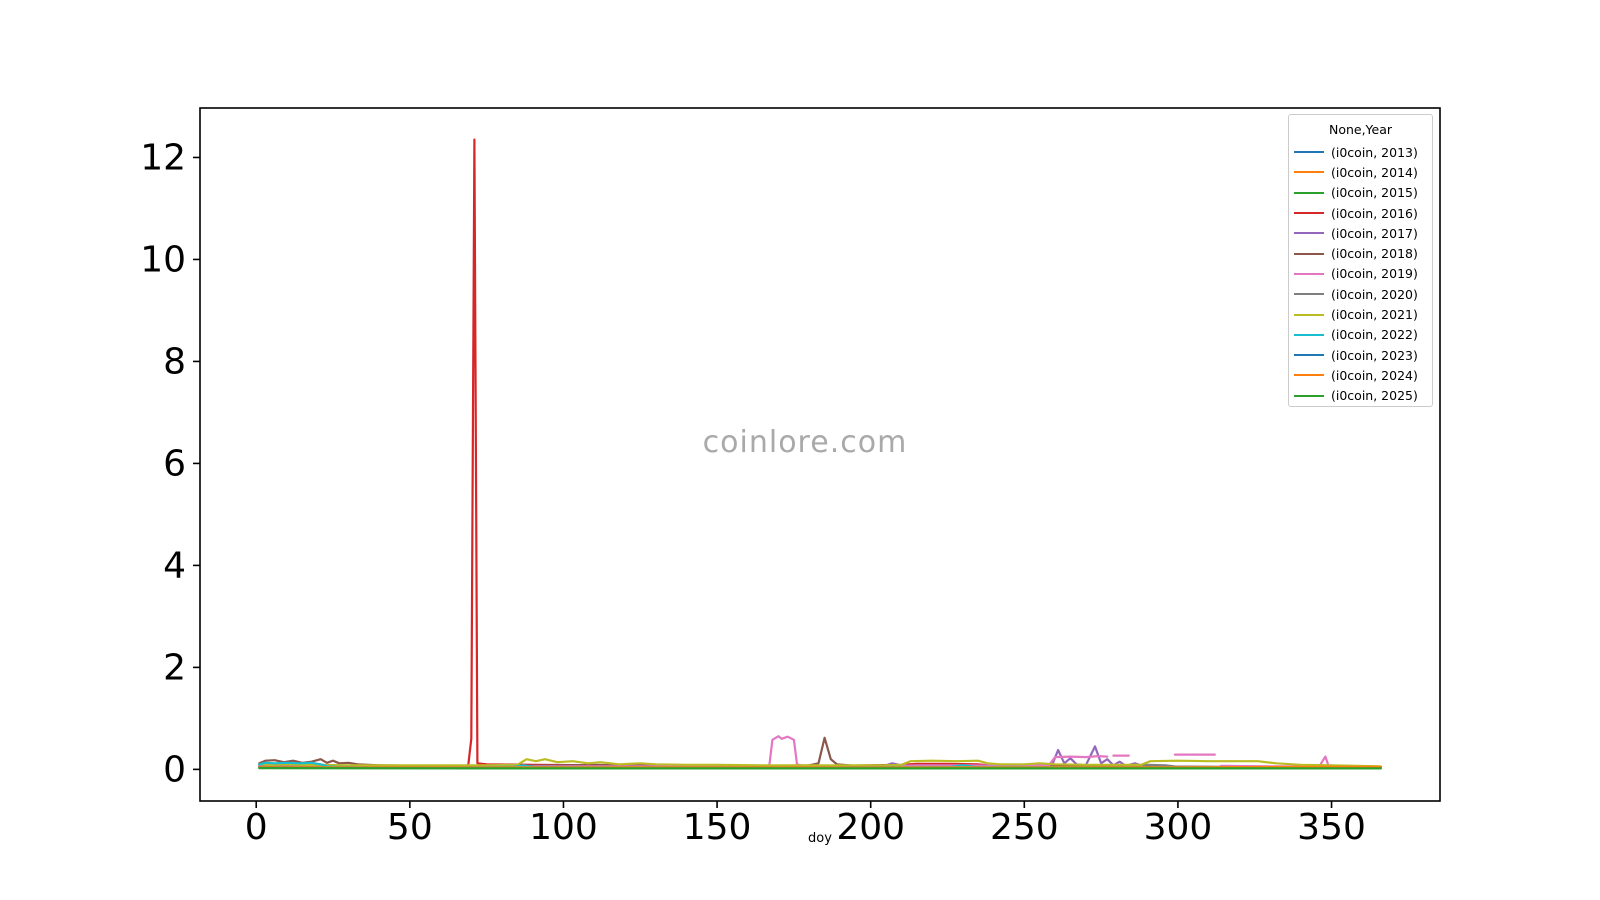 The width and height of the screenshot is (1600, 900). What do you see at coordinates (1309, 294) in the screenshot?
I see `legend-swatch-2020` at bounding box center [1309, 294].